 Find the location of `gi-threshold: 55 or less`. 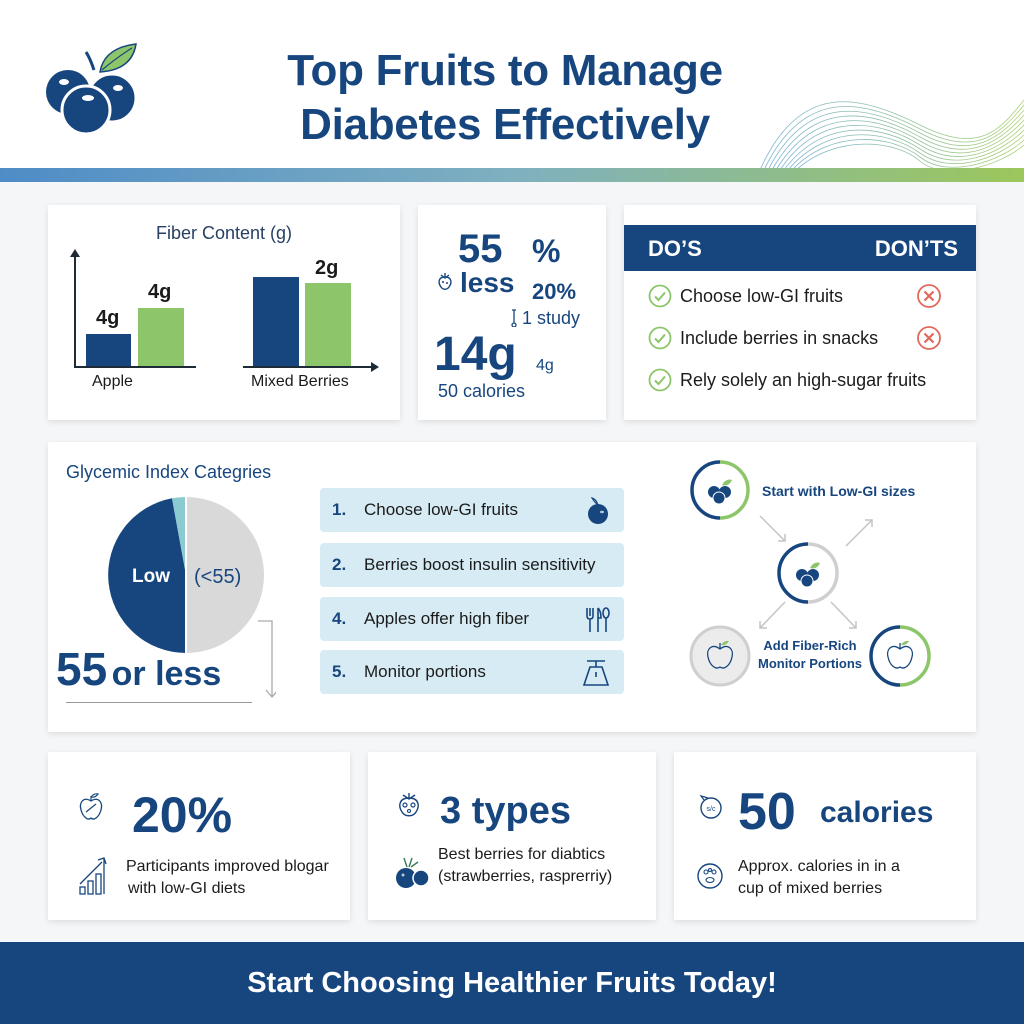

gi-threshold: 55 or less is located at coordinates (138, 669).